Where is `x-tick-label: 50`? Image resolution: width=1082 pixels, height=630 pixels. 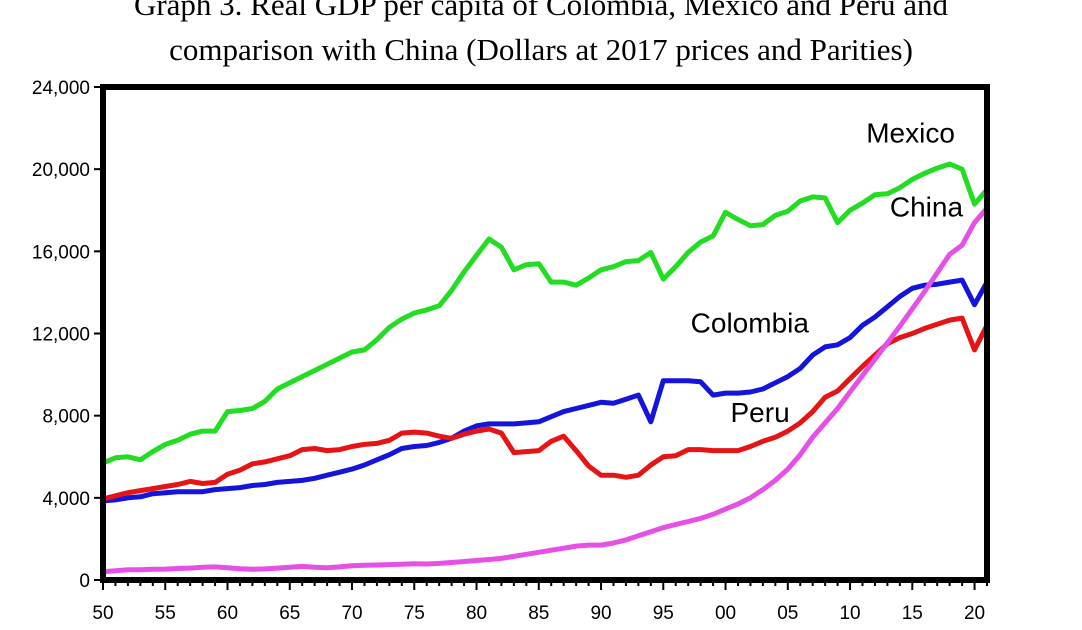 x-tick-label: 50 is located at coordinates (102, 613).